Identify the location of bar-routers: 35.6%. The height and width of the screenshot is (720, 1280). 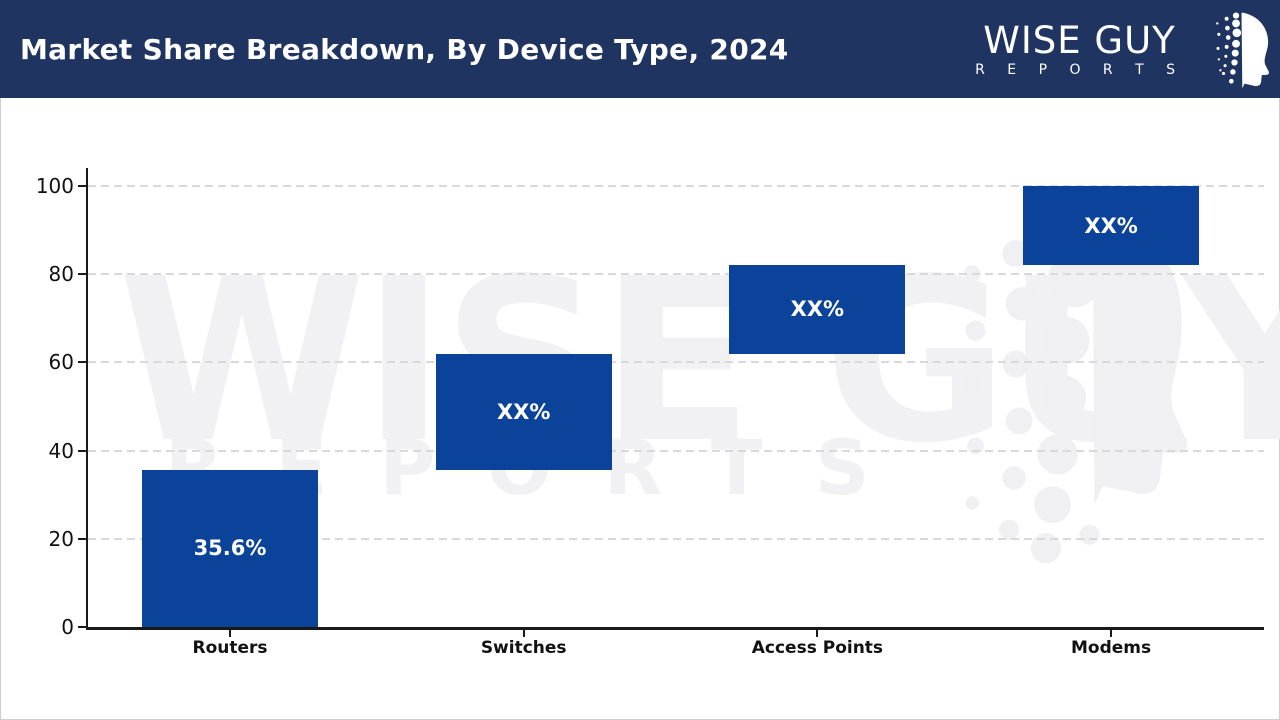
(230, 548).